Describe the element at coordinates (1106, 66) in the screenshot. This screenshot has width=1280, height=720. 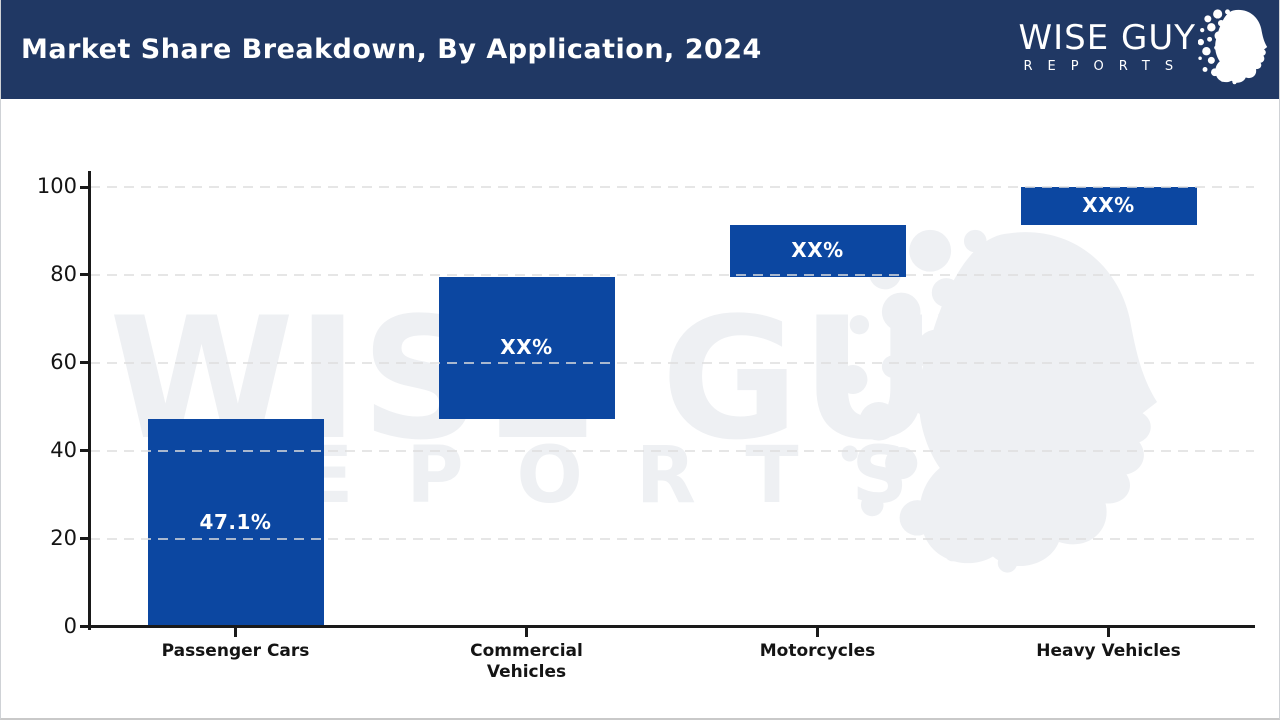
I see `brand-subtitle: REPORTS` at that location.